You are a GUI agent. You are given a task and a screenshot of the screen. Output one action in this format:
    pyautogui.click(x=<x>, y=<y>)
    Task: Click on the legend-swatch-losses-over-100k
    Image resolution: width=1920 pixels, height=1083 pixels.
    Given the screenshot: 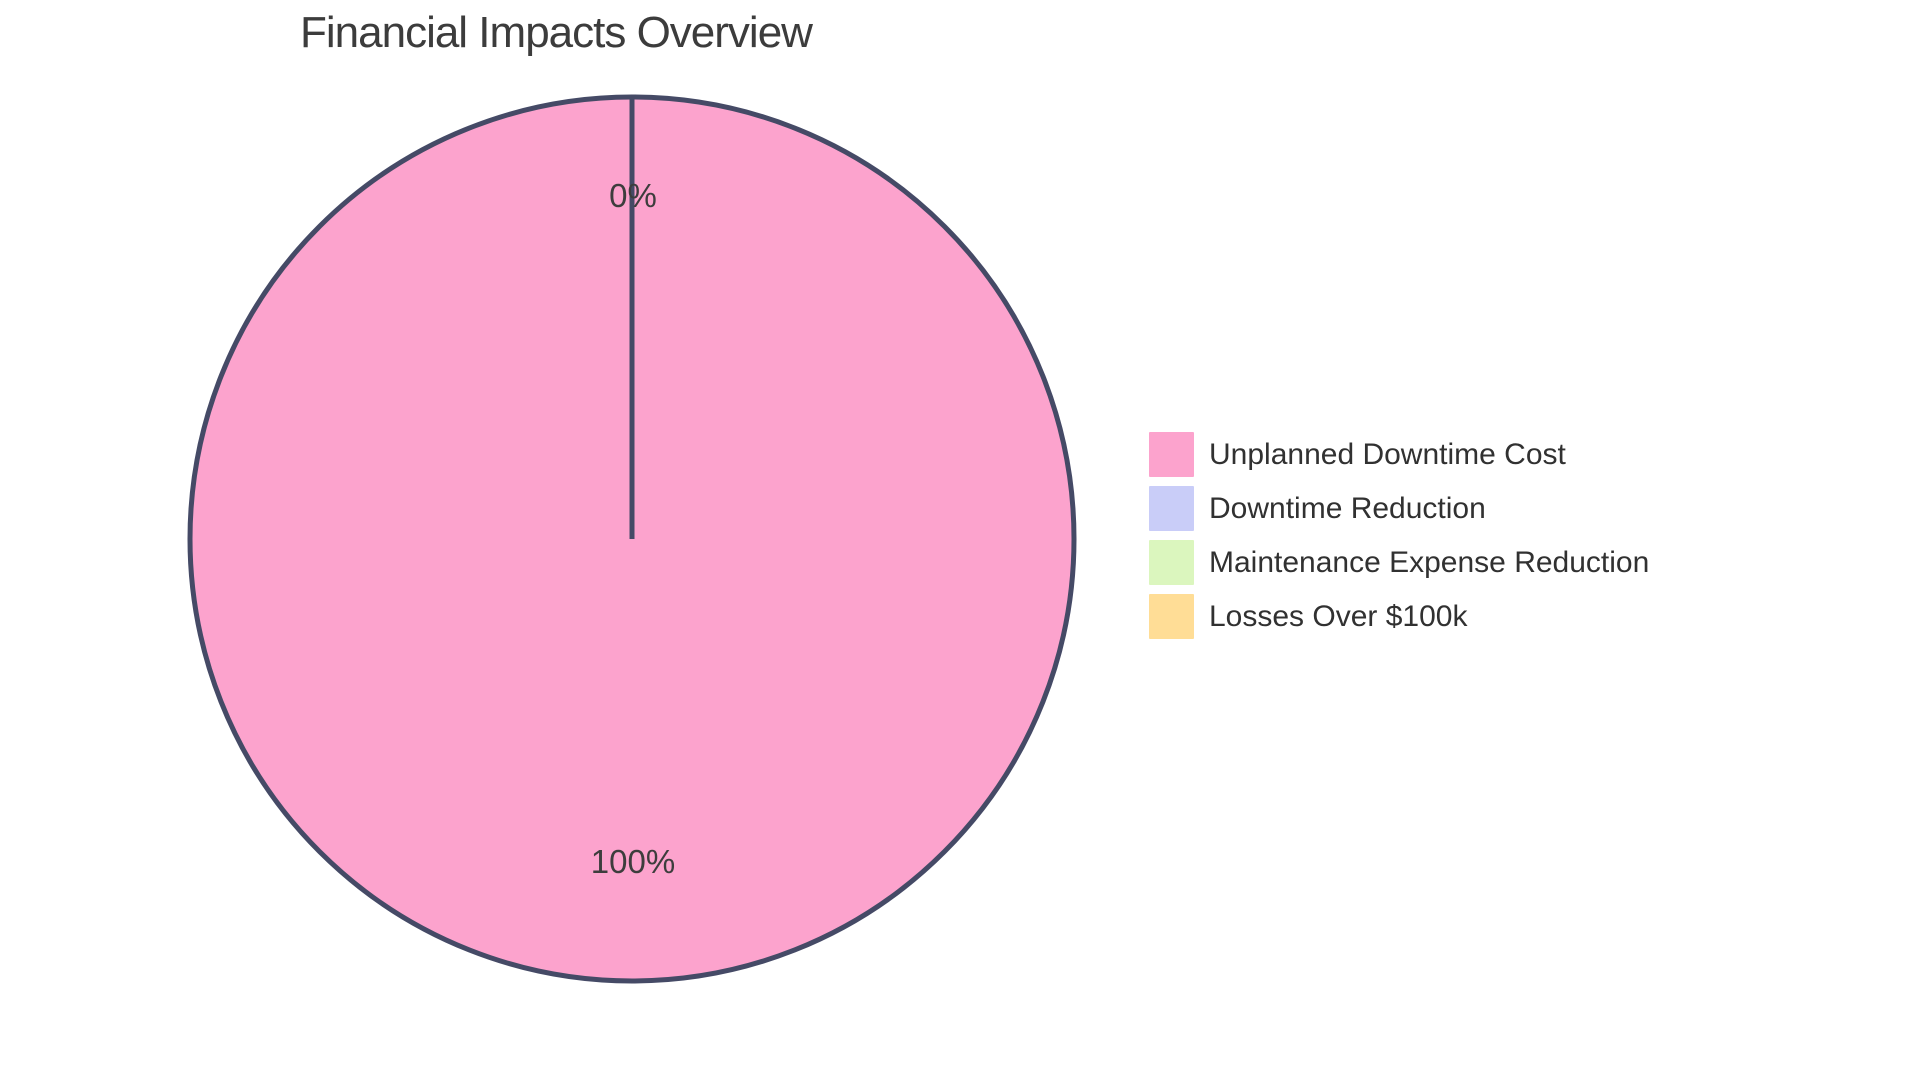 What is the action you would take?
    pyautogui.click(x=1171, y=616)
    